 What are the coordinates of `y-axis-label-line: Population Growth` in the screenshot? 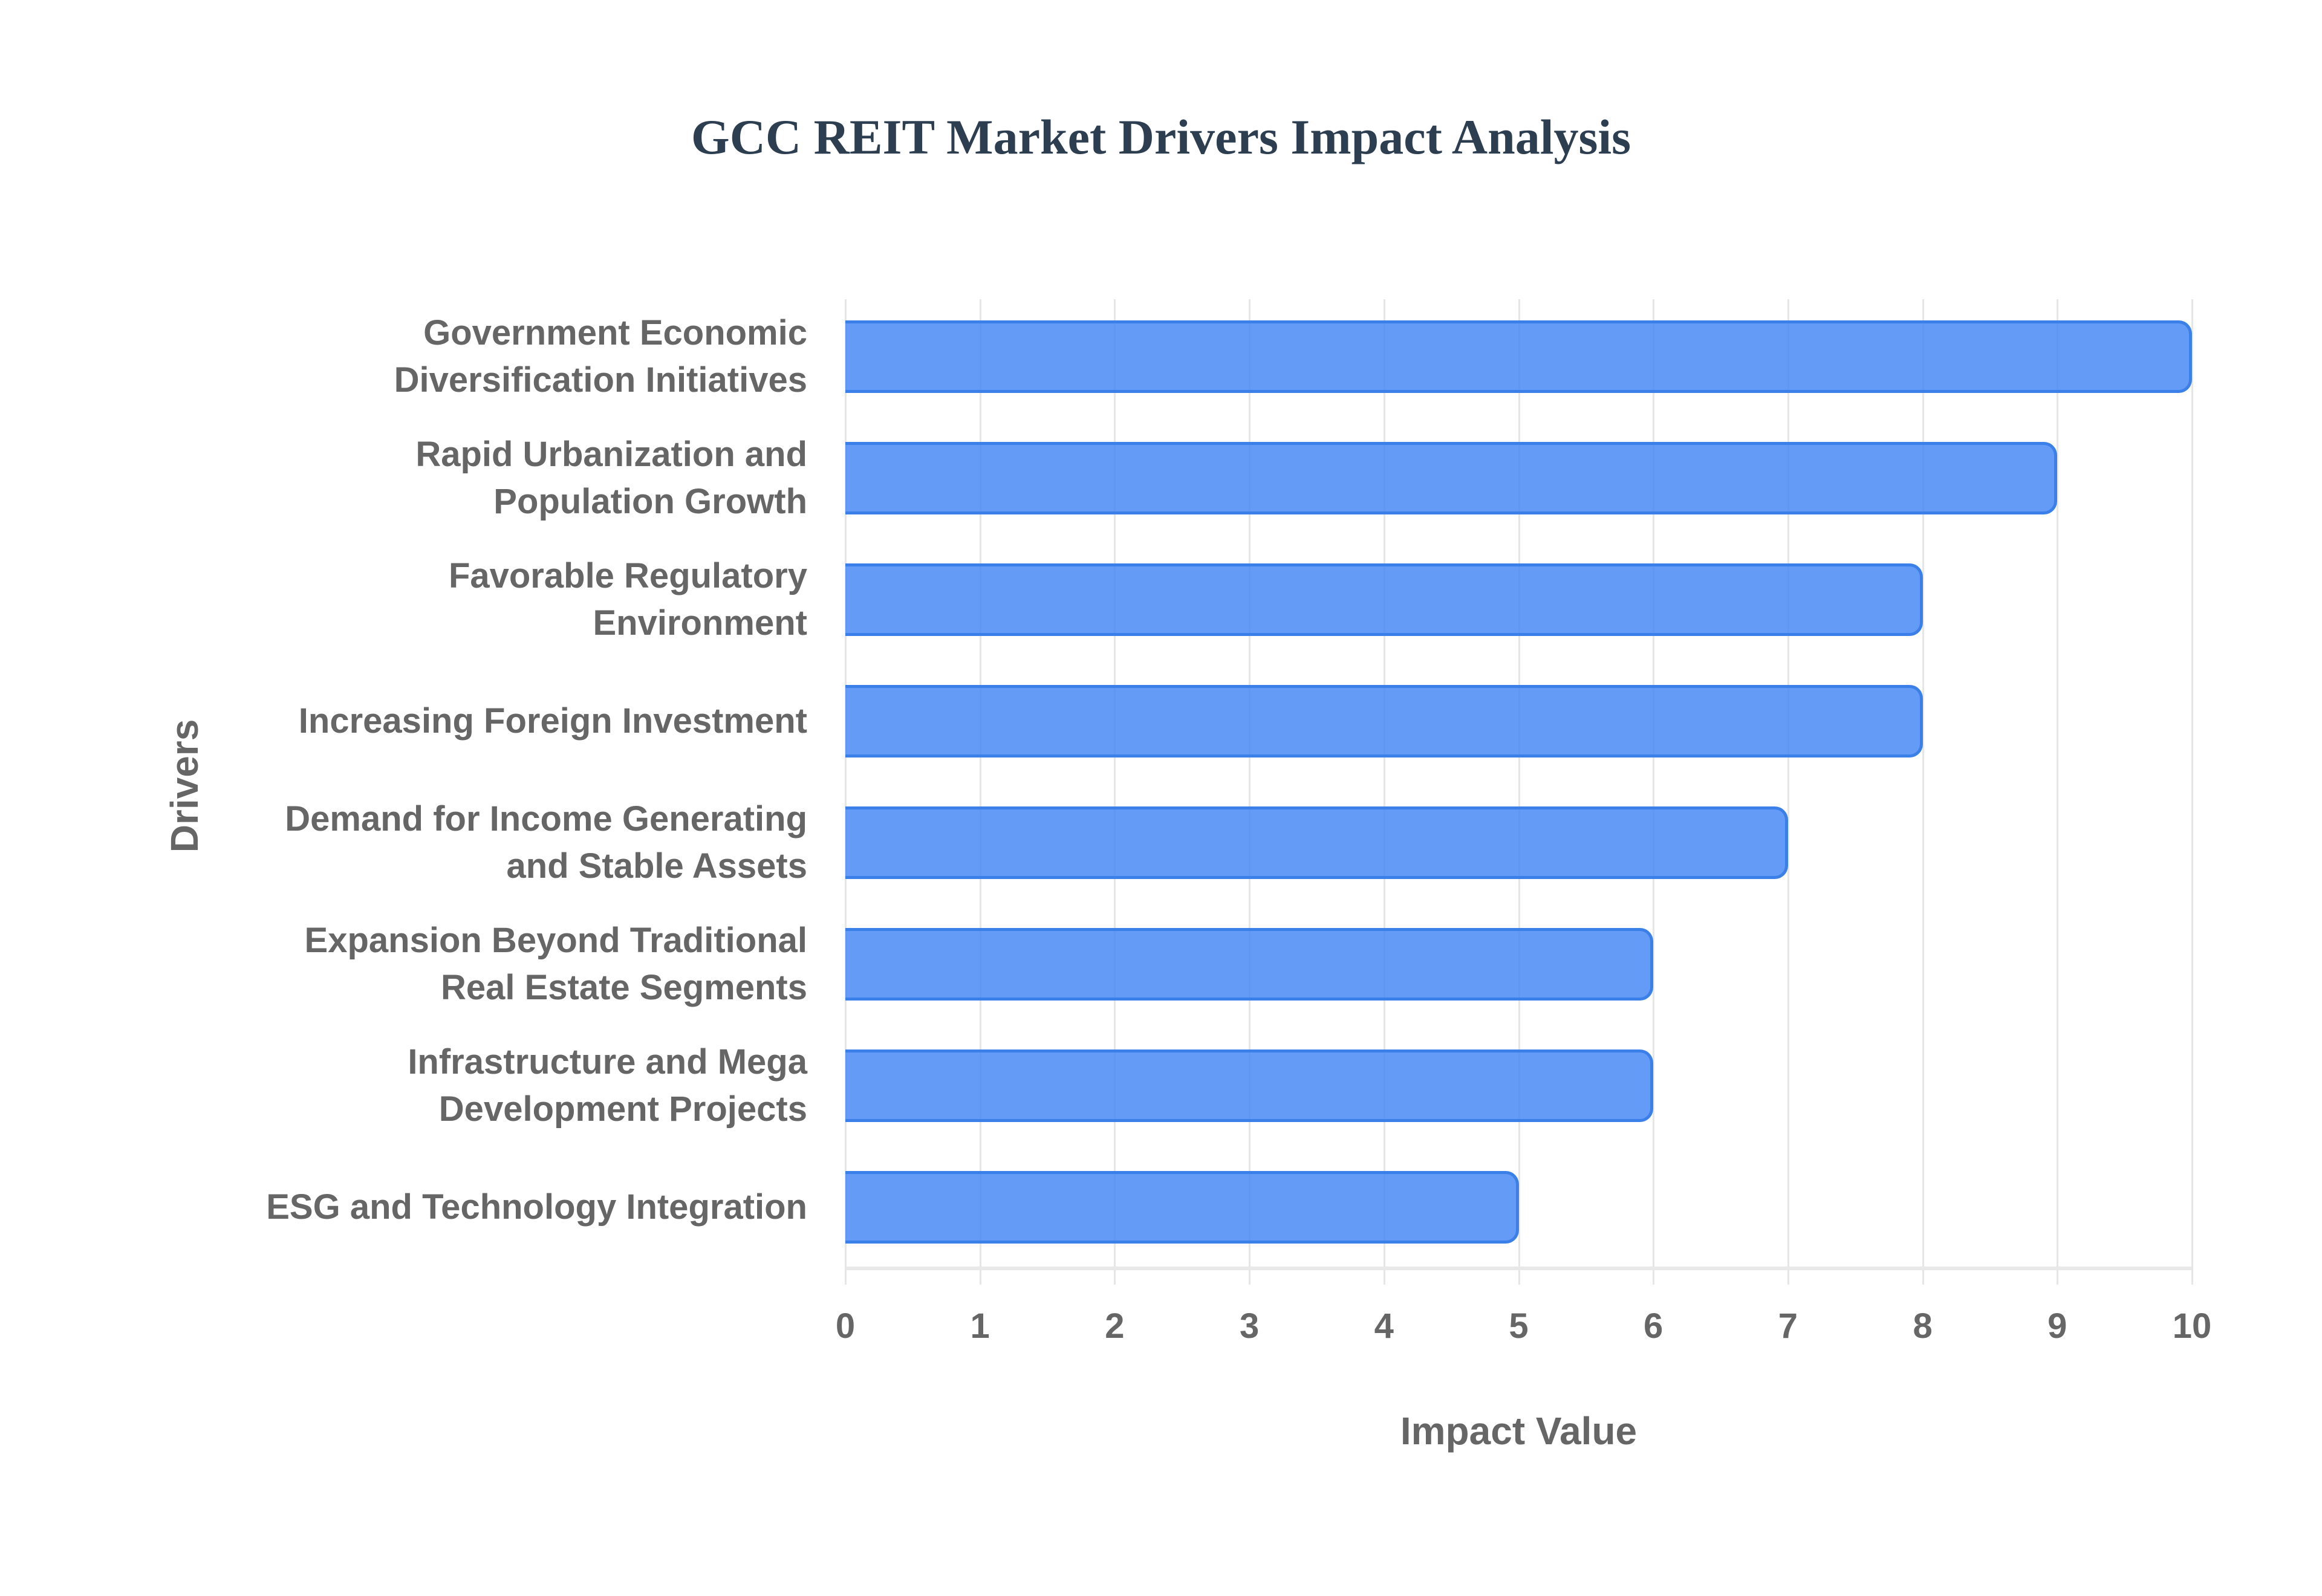 It's located at (650, 501).